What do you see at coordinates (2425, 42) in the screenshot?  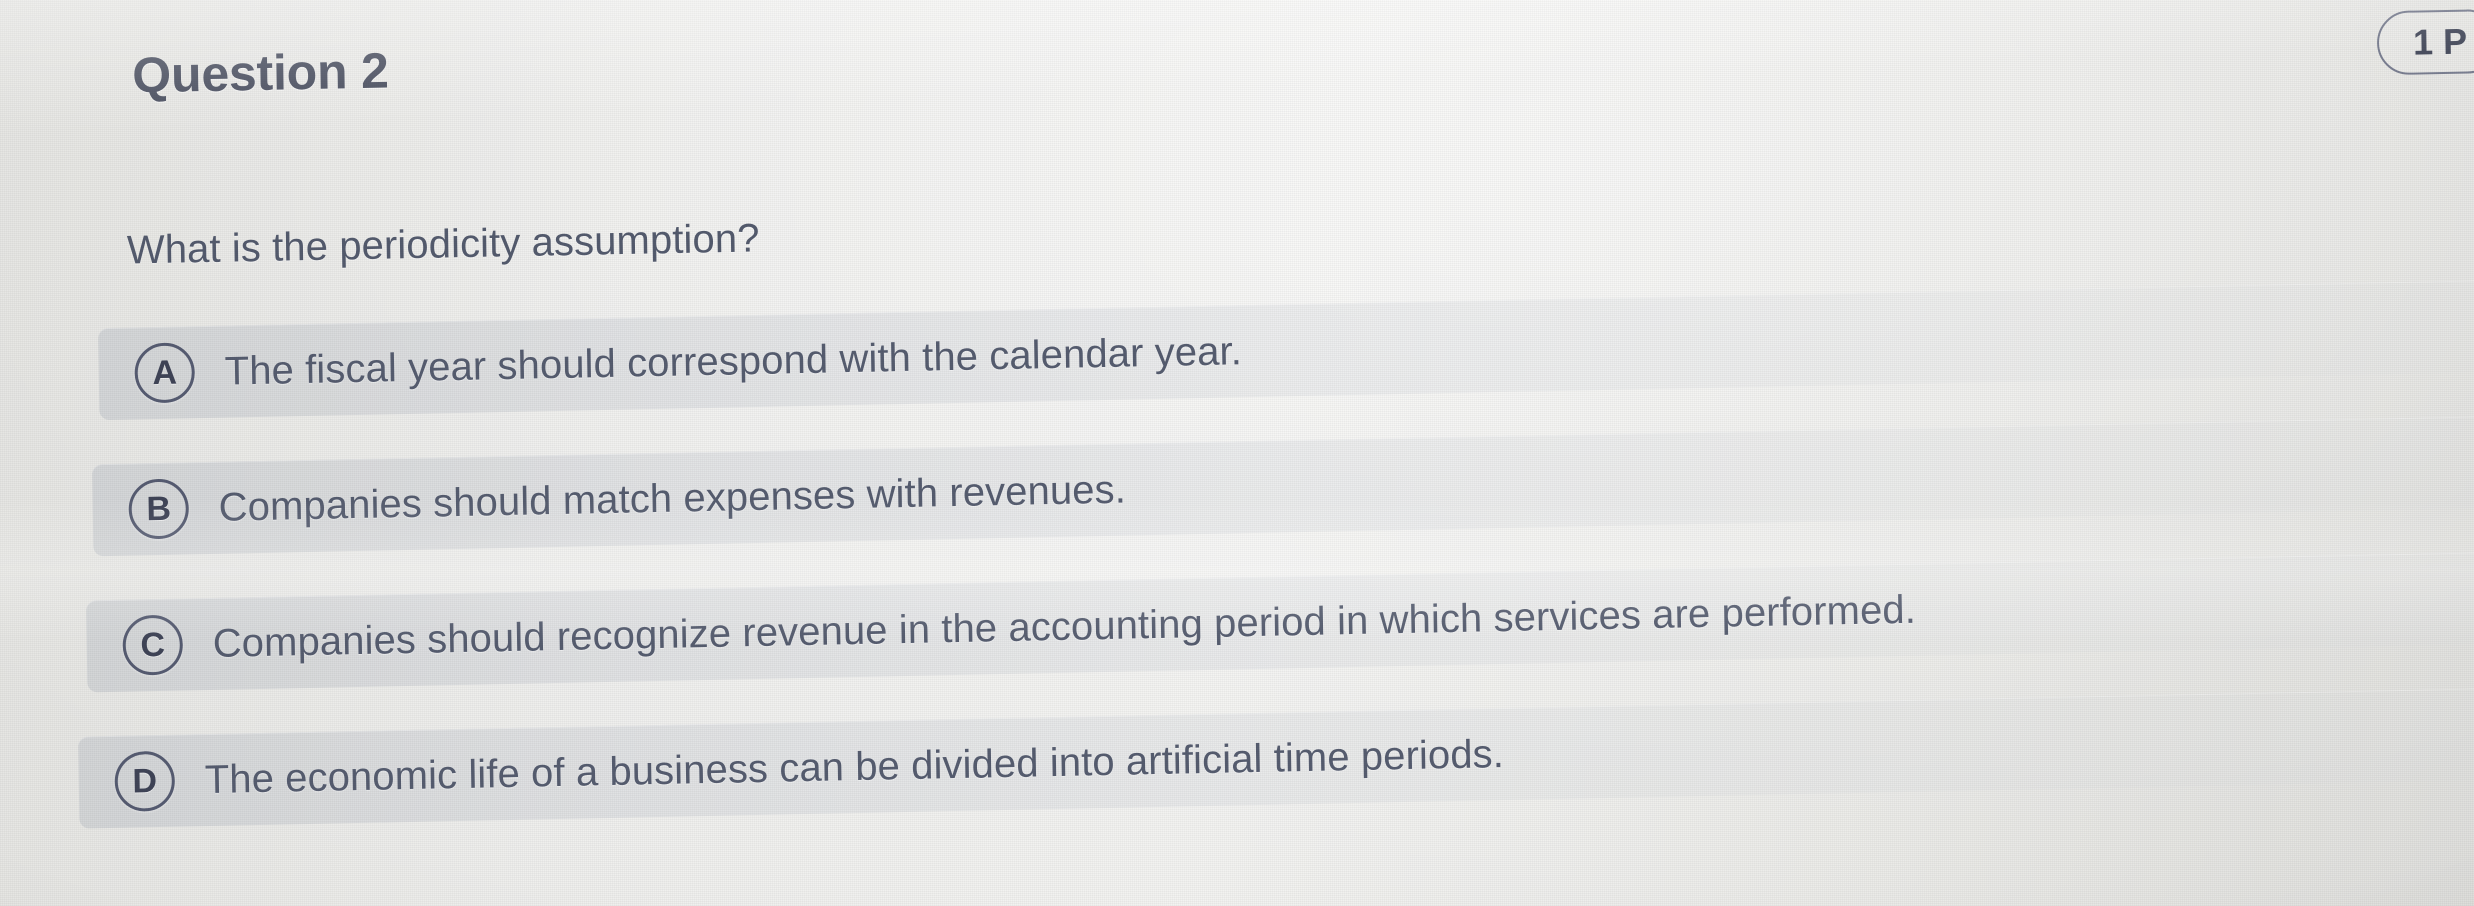 I see `points-badge: 1 P` at bounding box center [2425, 42].